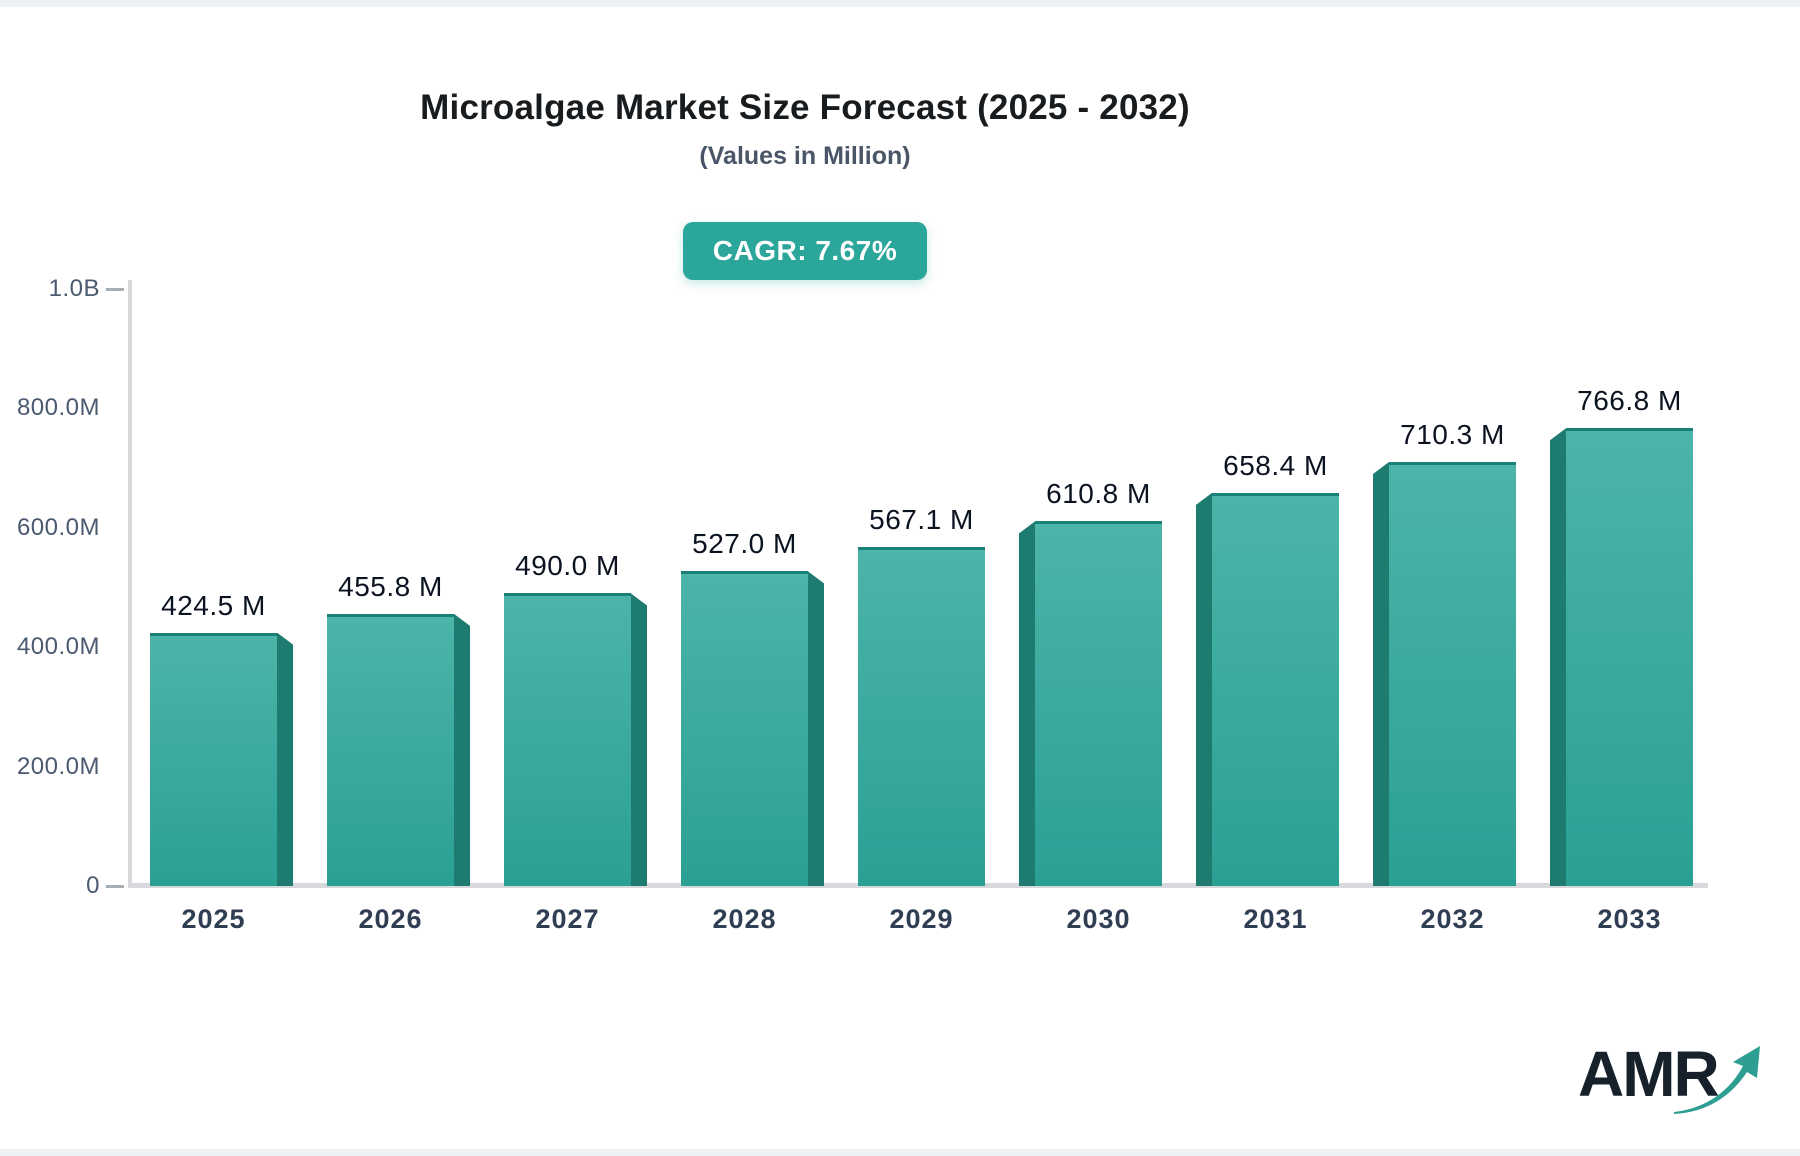  I want to click on y-axis-tick-label: 400.0M, so click(58, 647).